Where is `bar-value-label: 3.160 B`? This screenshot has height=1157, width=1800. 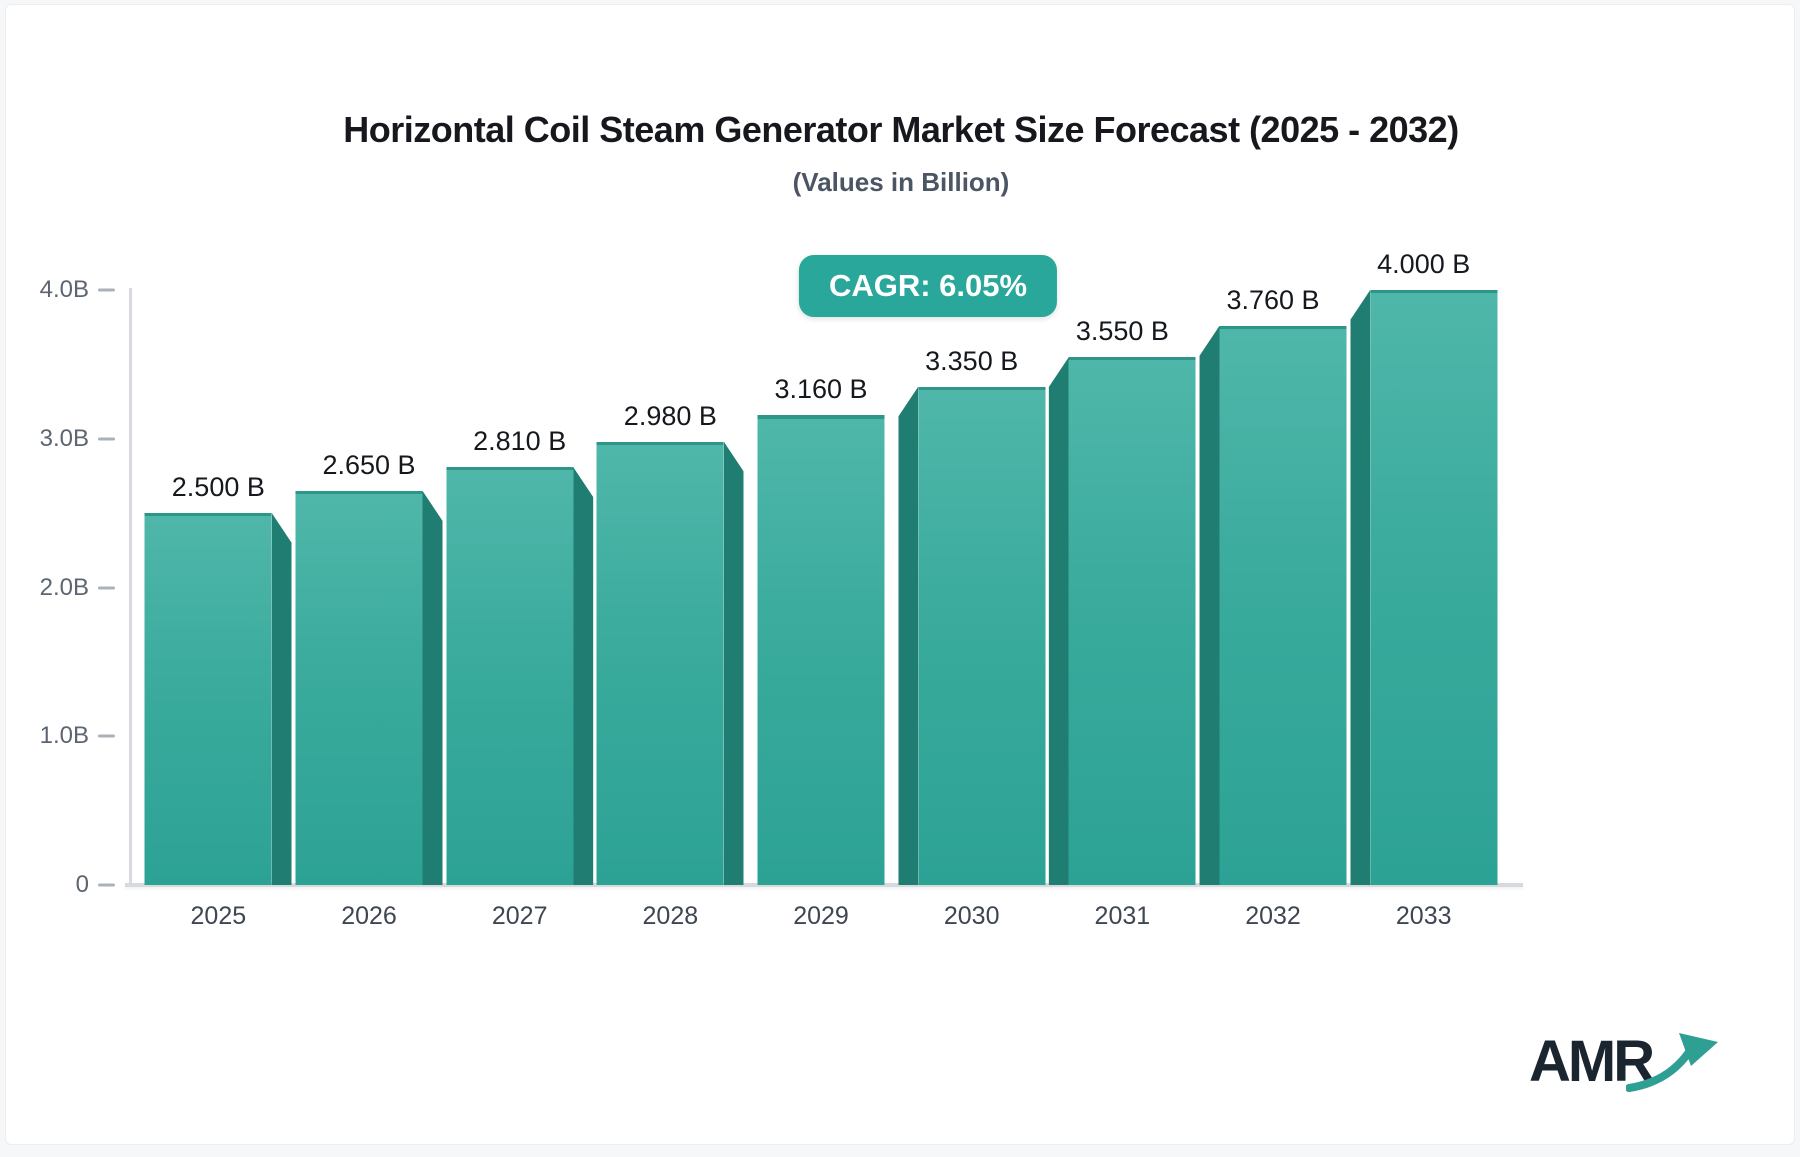
bar-value-label: 3.160 B is located at coordinates (820, 389).